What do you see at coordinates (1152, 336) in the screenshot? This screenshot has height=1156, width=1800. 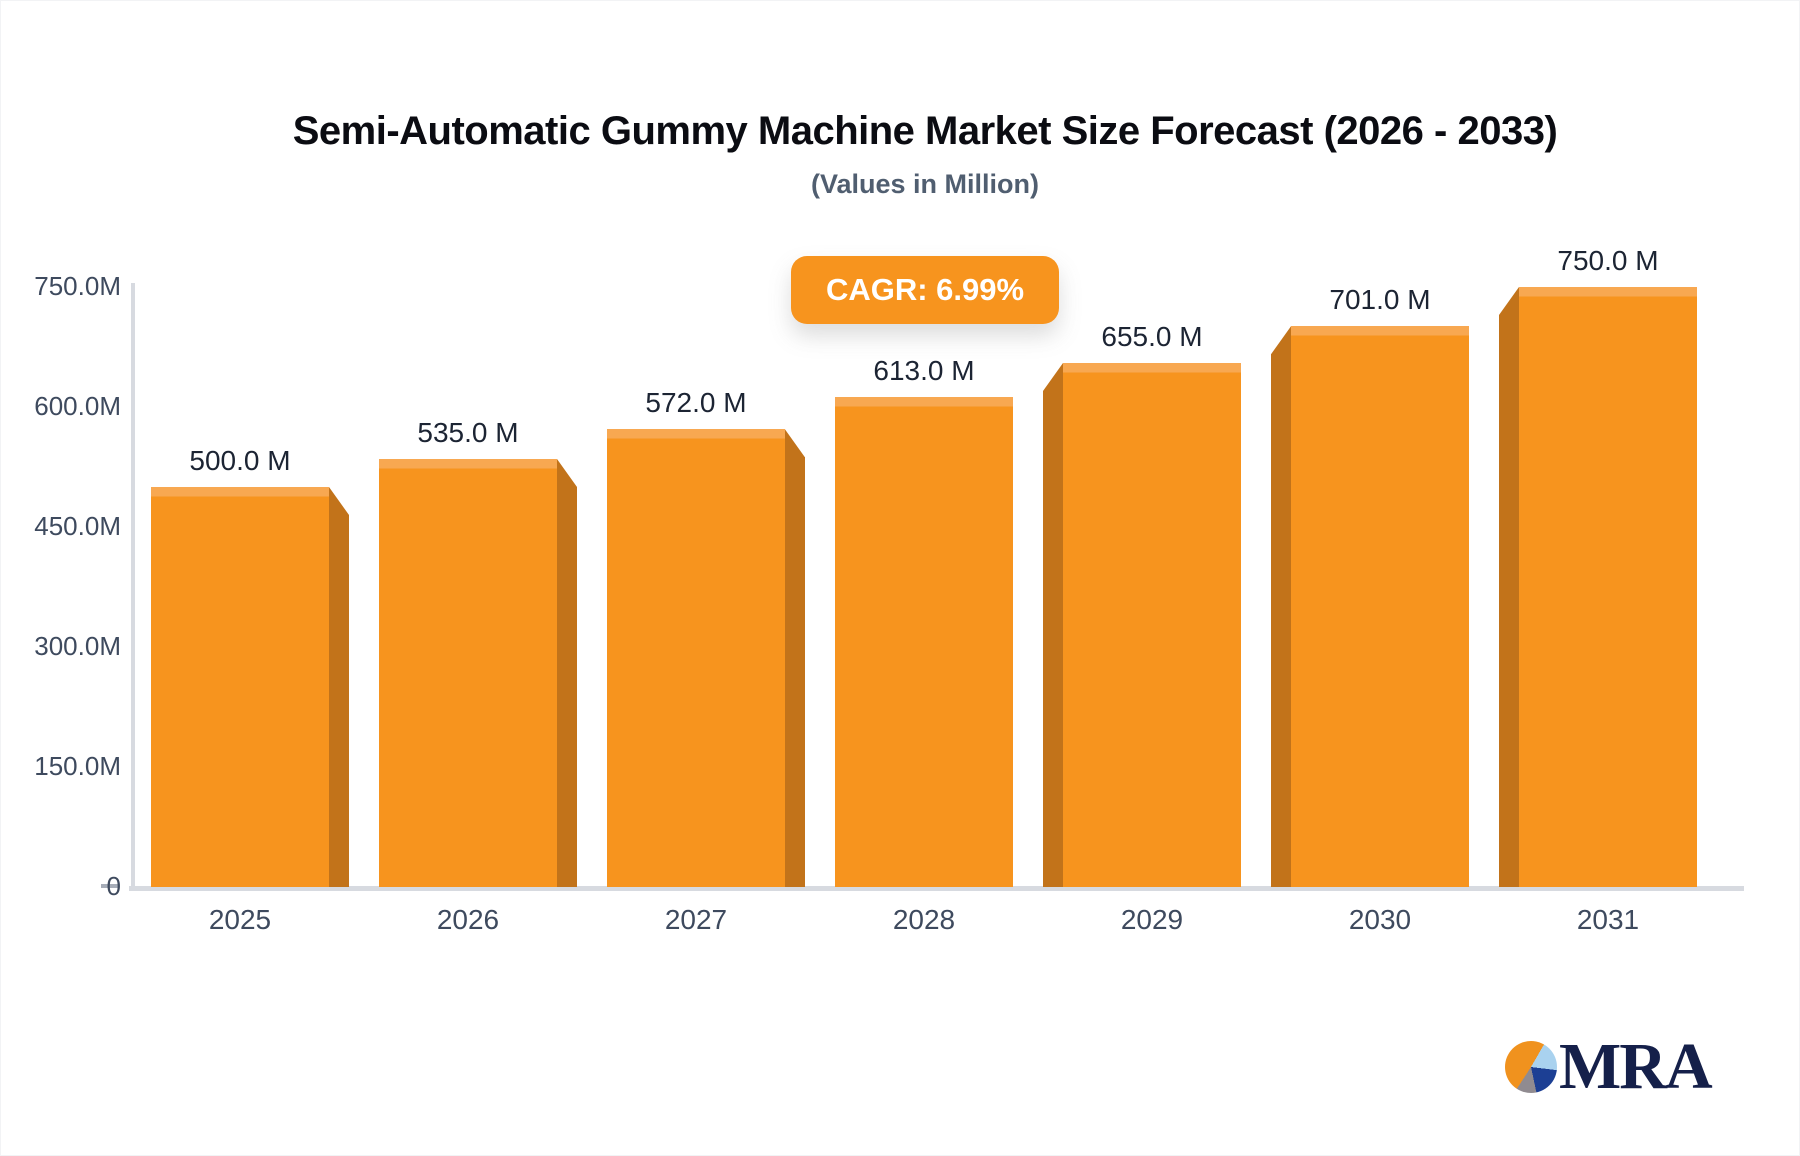 I see `bar-value-label: 655.0 M` at bounding box center [1152, 336].